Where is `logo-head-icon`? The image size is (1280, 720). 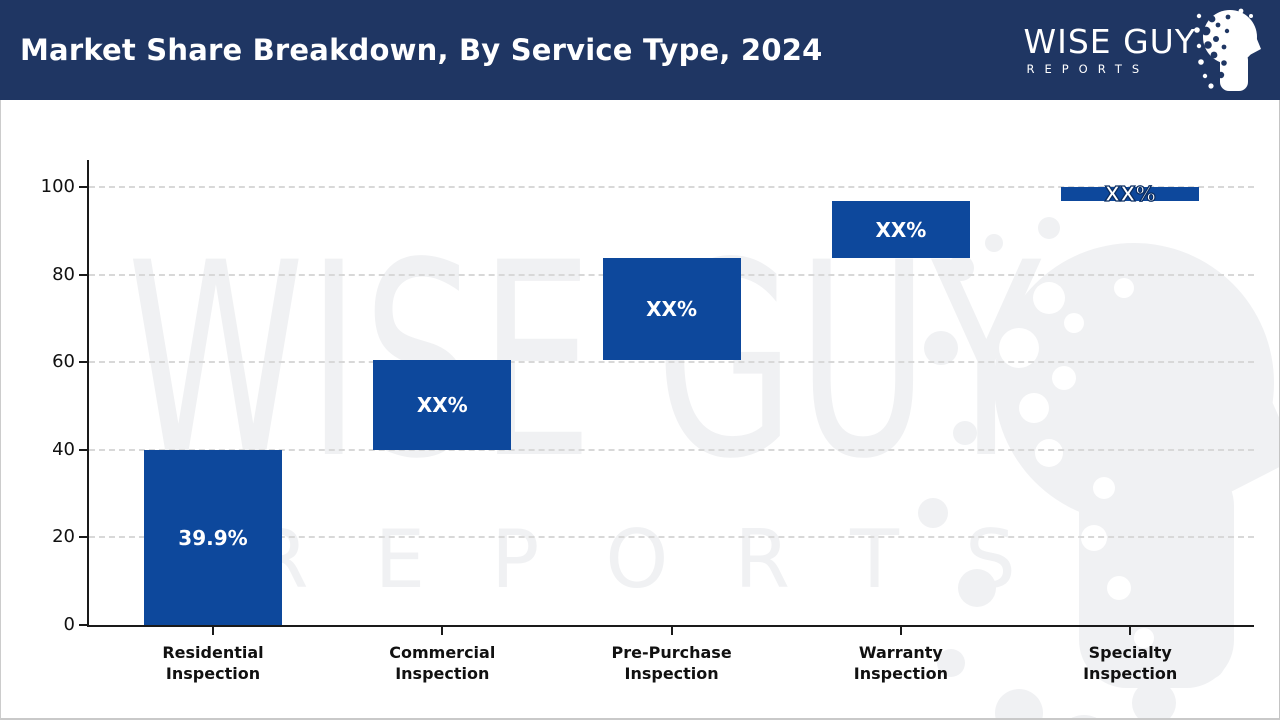 logo-head-icon is located at coordinates (1227, 49).